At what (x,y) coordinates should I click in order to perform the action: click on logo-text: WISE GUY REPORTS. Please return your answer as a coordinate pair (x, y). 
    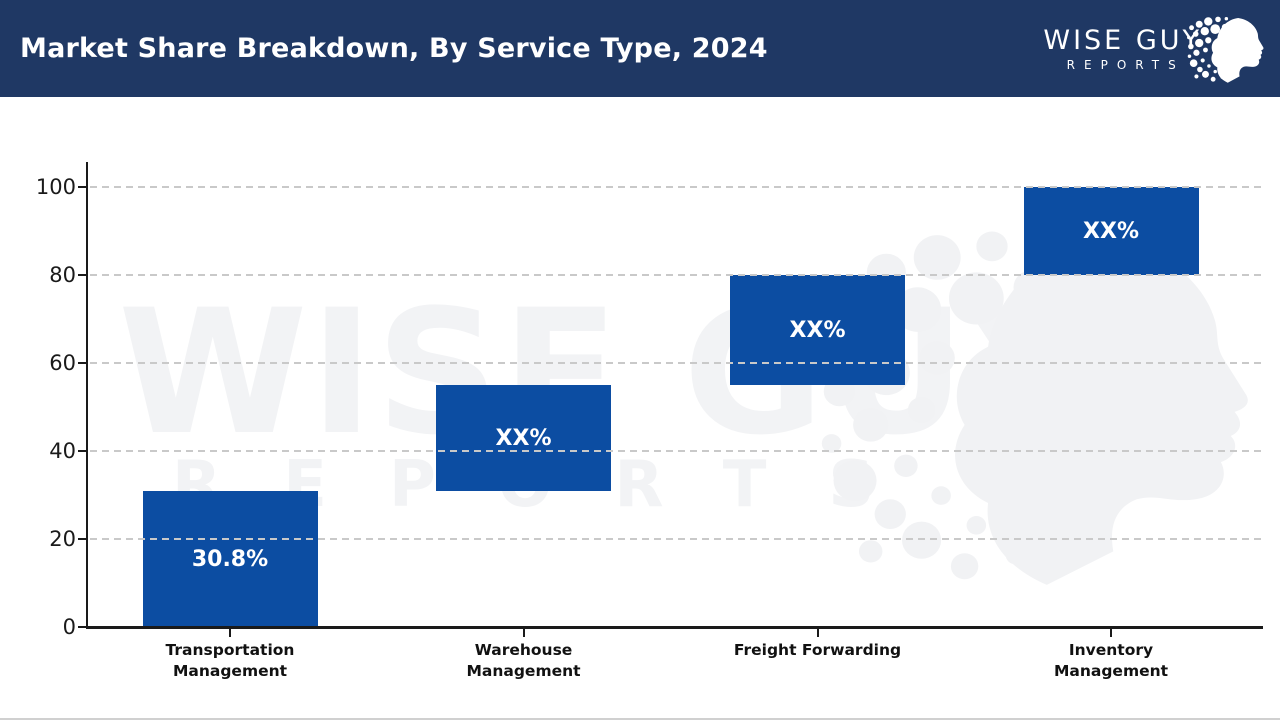
    Looking at the image, I should click on (1122, 48).